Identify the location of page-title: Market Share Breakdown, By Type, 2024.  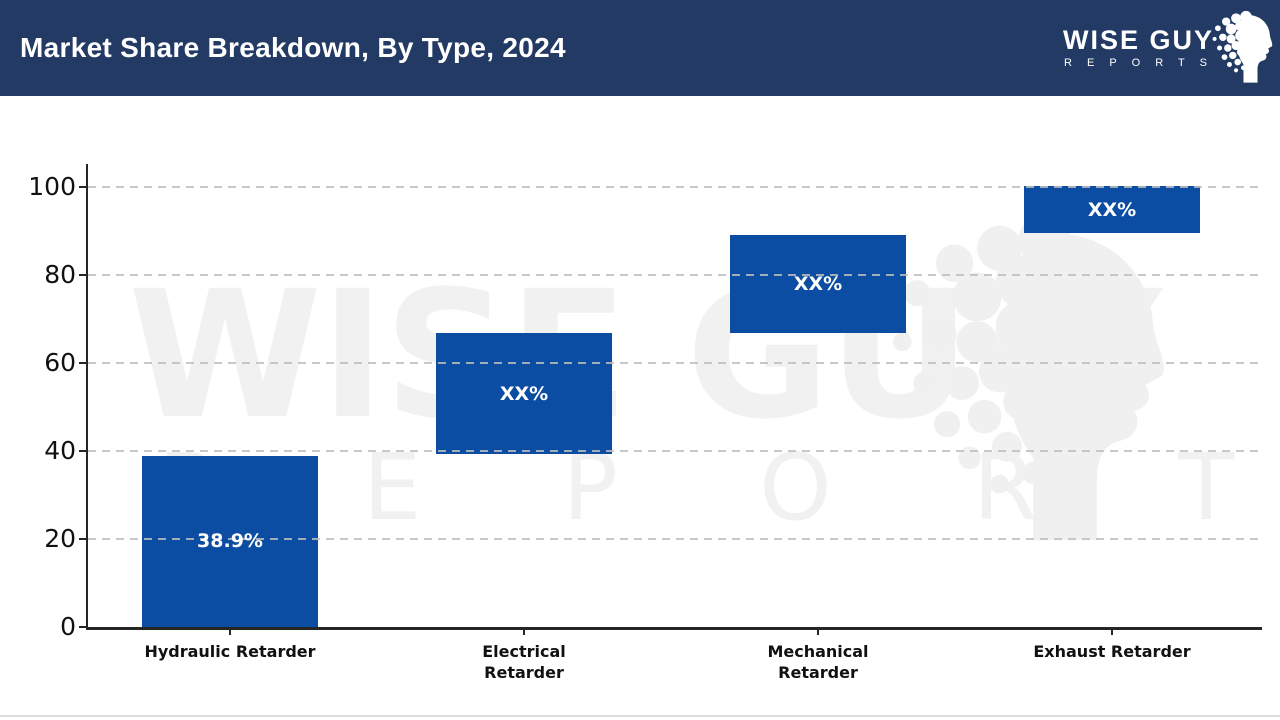
(293, 47).